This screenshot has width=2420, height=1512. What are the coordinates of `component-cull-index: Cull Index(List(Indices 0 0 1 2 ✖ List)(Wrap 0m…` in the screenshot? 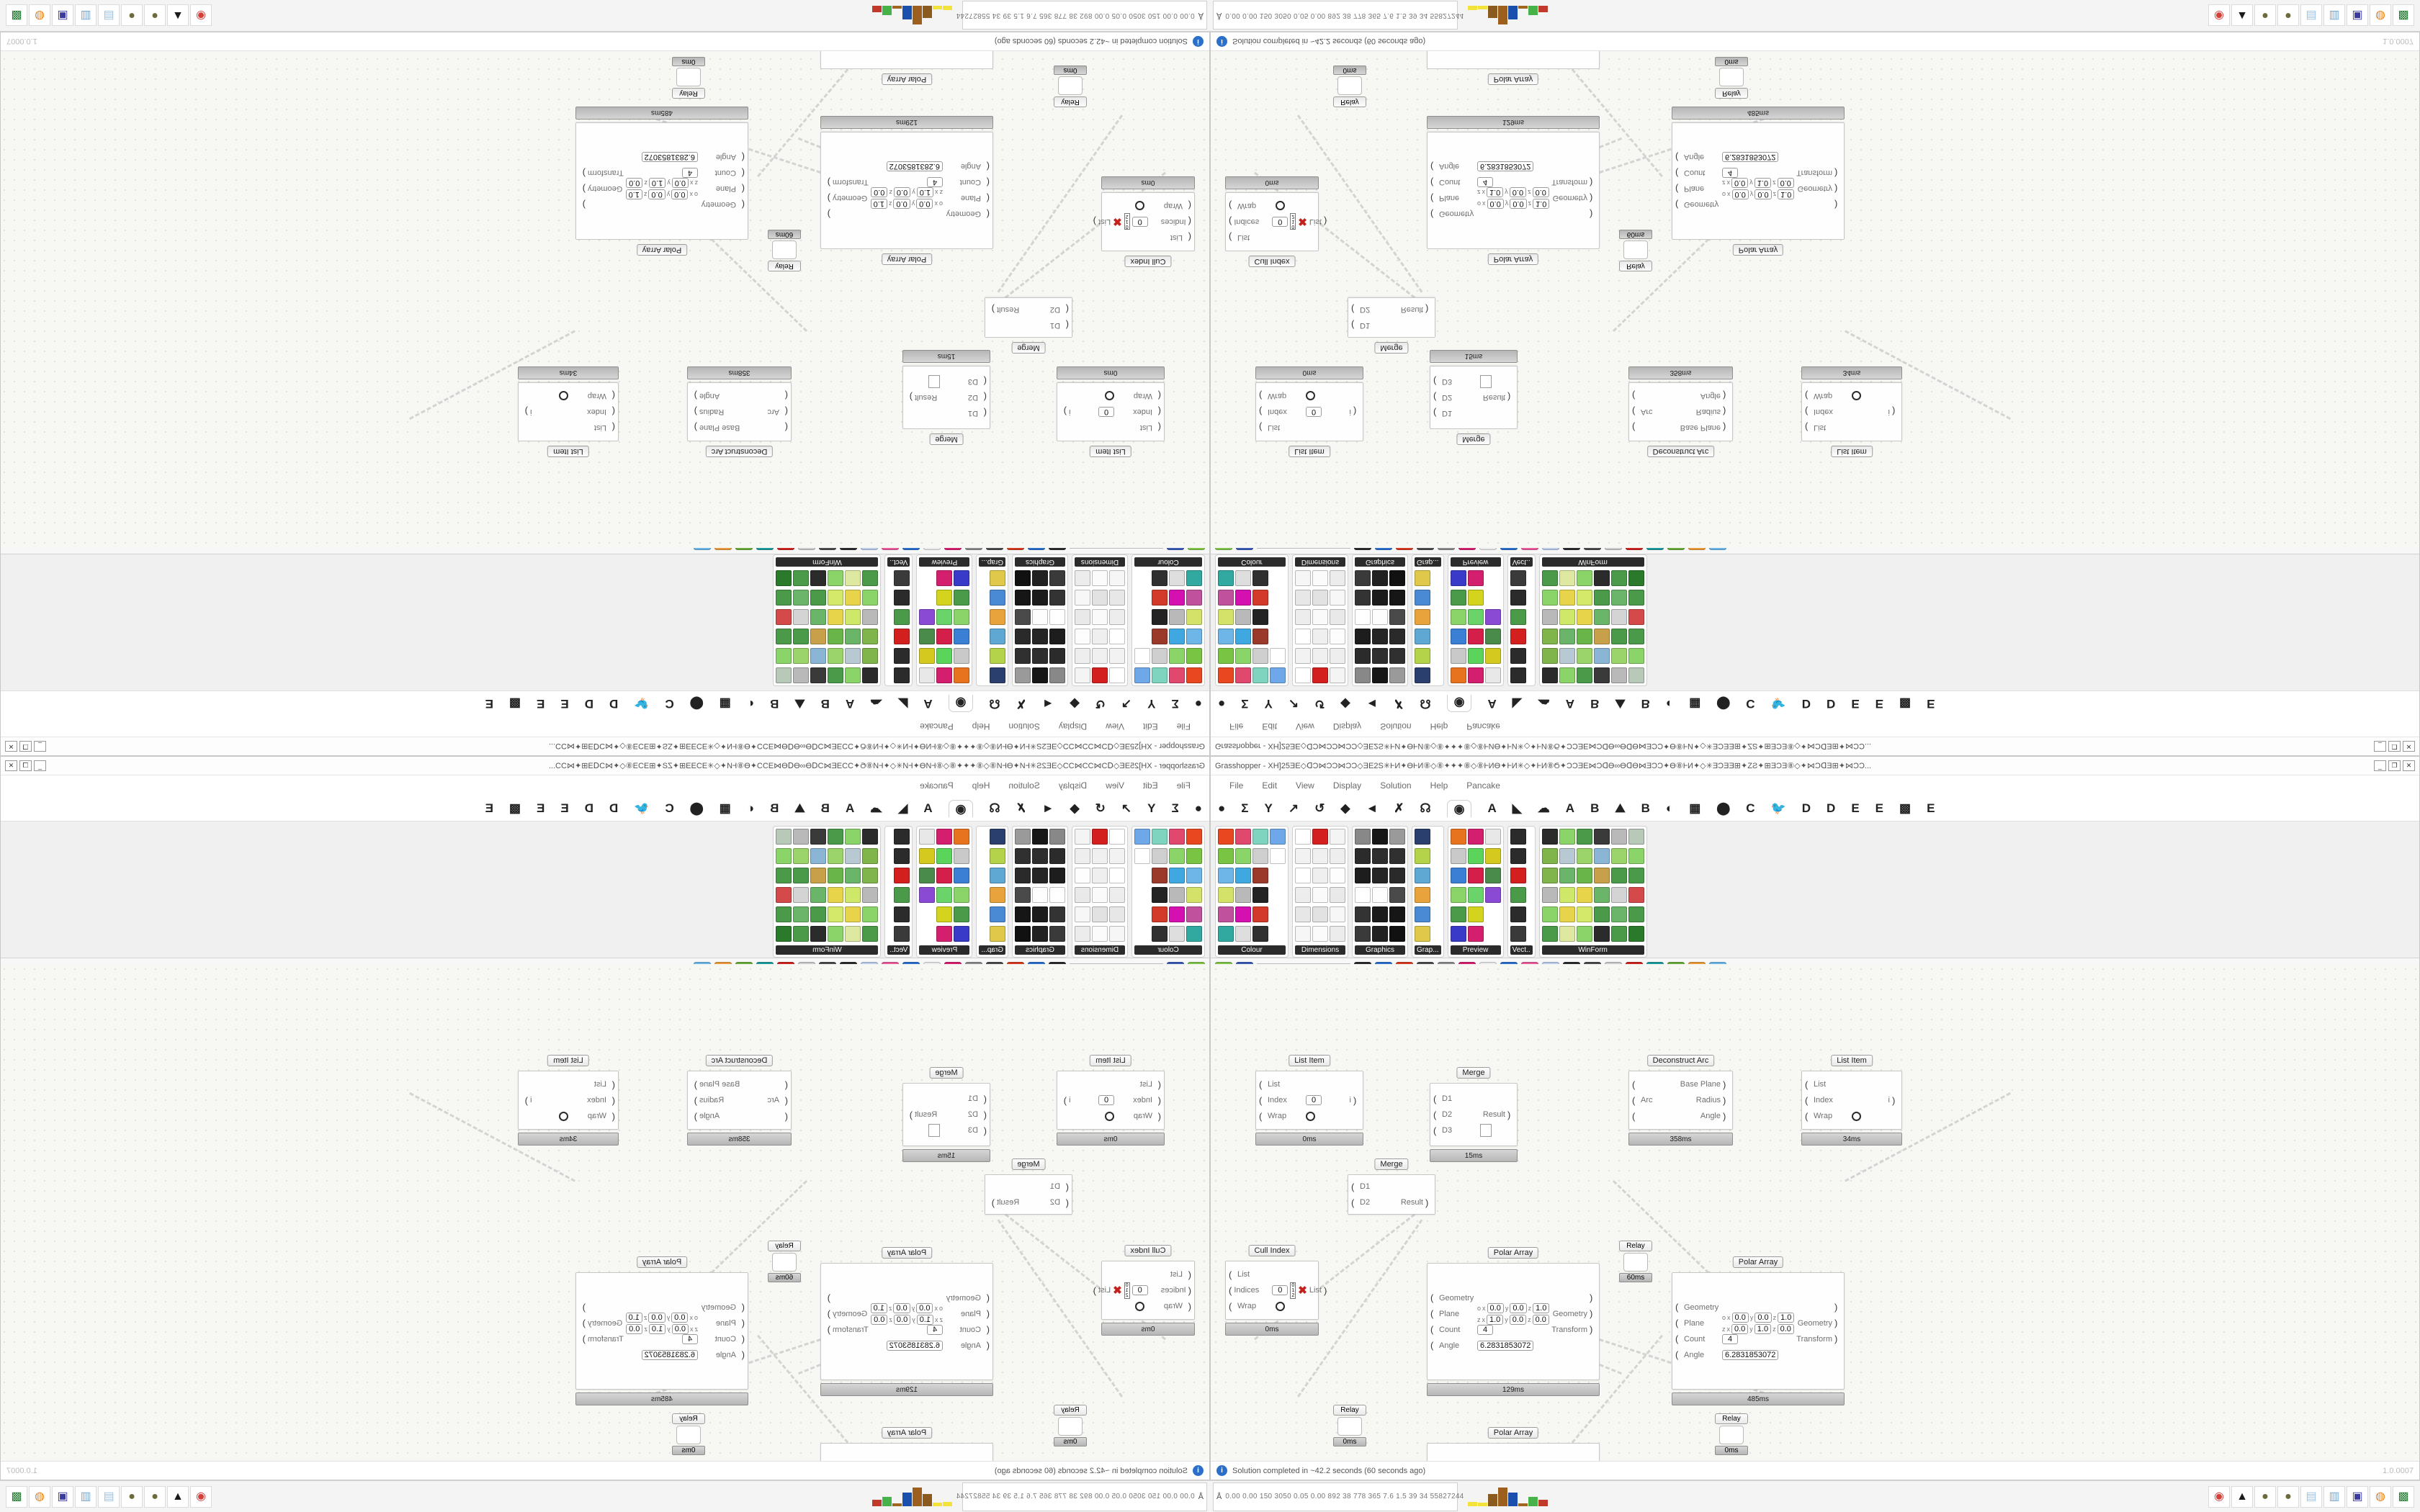 It's located at (1144, 221).